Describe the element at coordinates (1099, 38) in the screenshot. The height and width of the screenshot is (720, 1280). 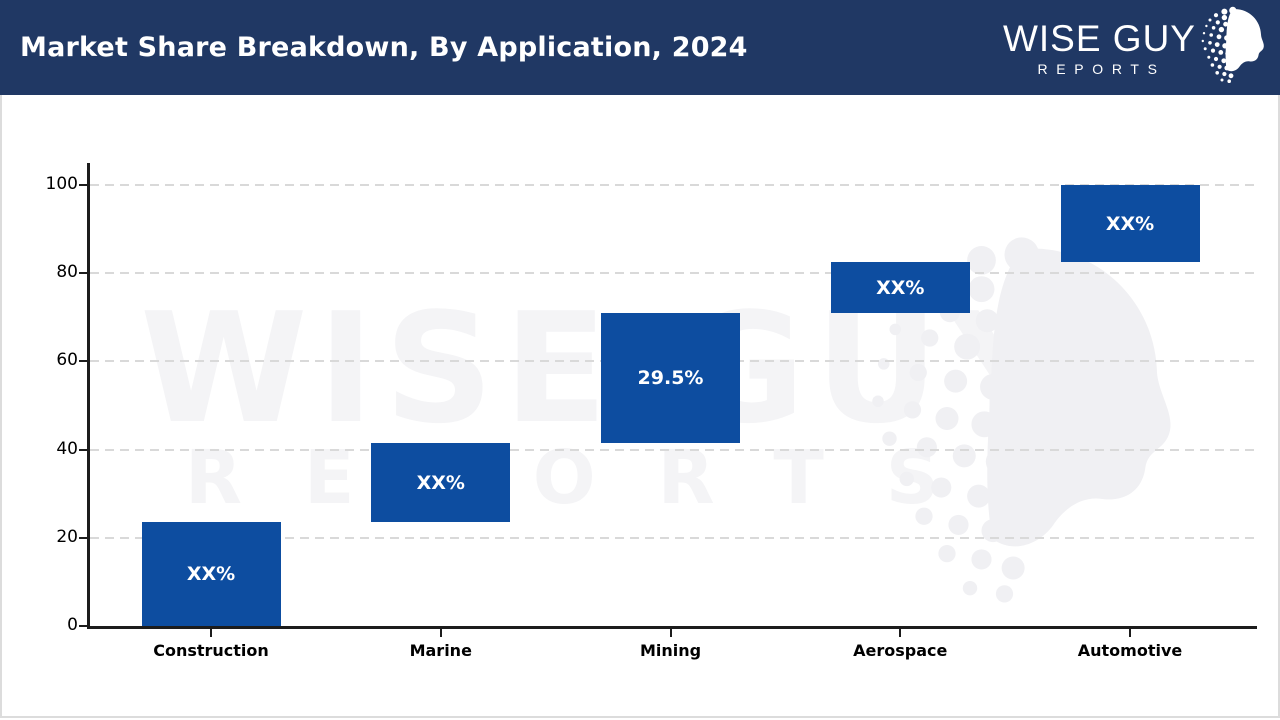
I see `logo-wordmark: WISE GUY` at that location.